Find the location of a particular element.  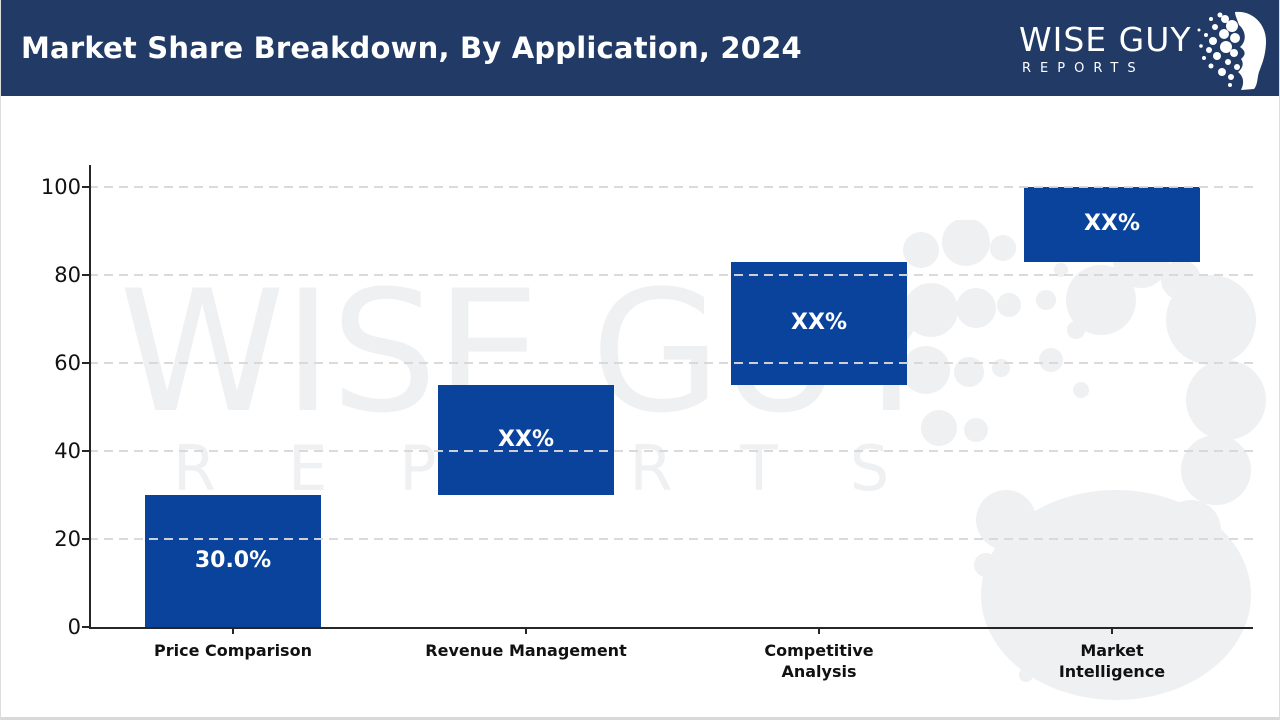

logo-brand-subtitle: REPORTS is located at coordinates (1083, 68).